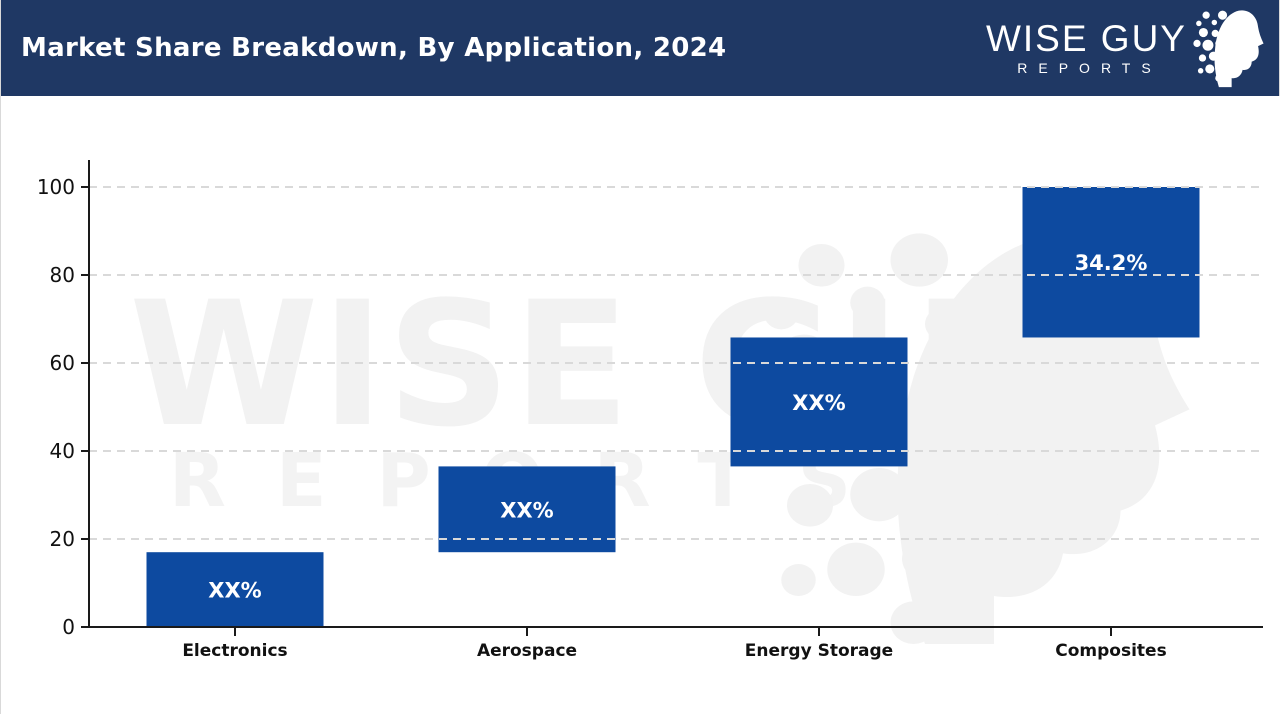  Describe the element at coordinates (62, 539) in the screenshot. I see `y-tick-label-20: 20` at that location.